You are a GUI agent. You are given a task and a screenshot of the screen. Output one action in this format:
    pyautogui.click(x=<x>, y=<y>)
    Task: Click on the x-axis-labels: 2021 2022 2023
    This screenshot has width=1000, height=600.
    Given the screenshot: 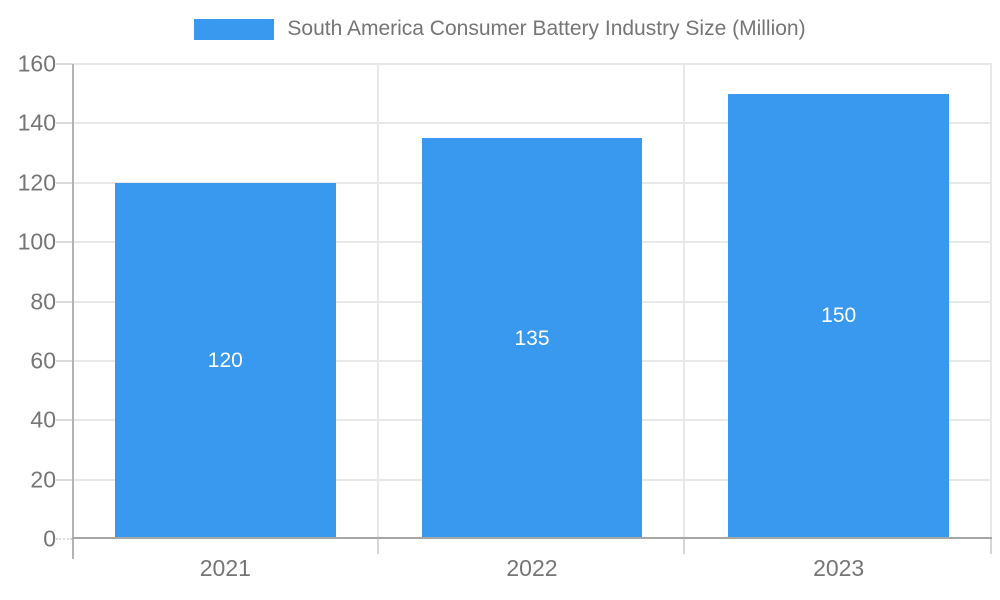 What is the action you would take?
    pyautogui.click(x=532, y=570)
    